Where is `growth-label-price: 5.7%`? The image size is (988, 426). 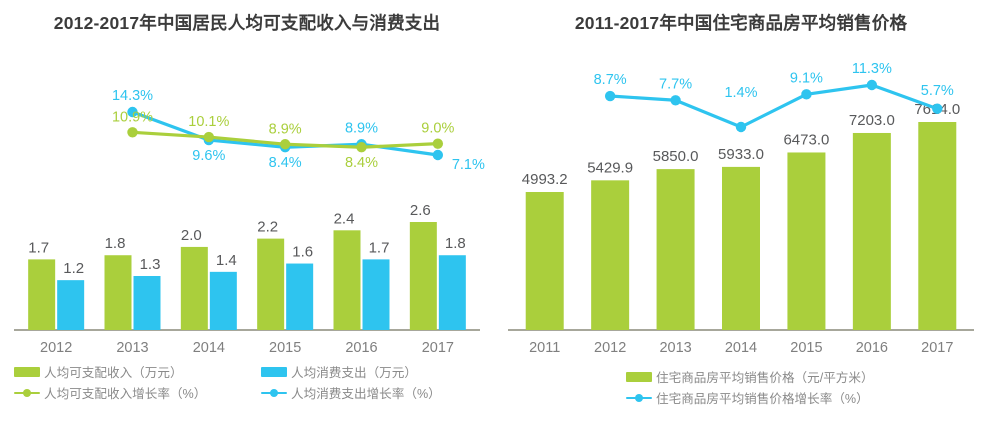
growth-label-price: 5.7% is located at coordinates (937, 91).